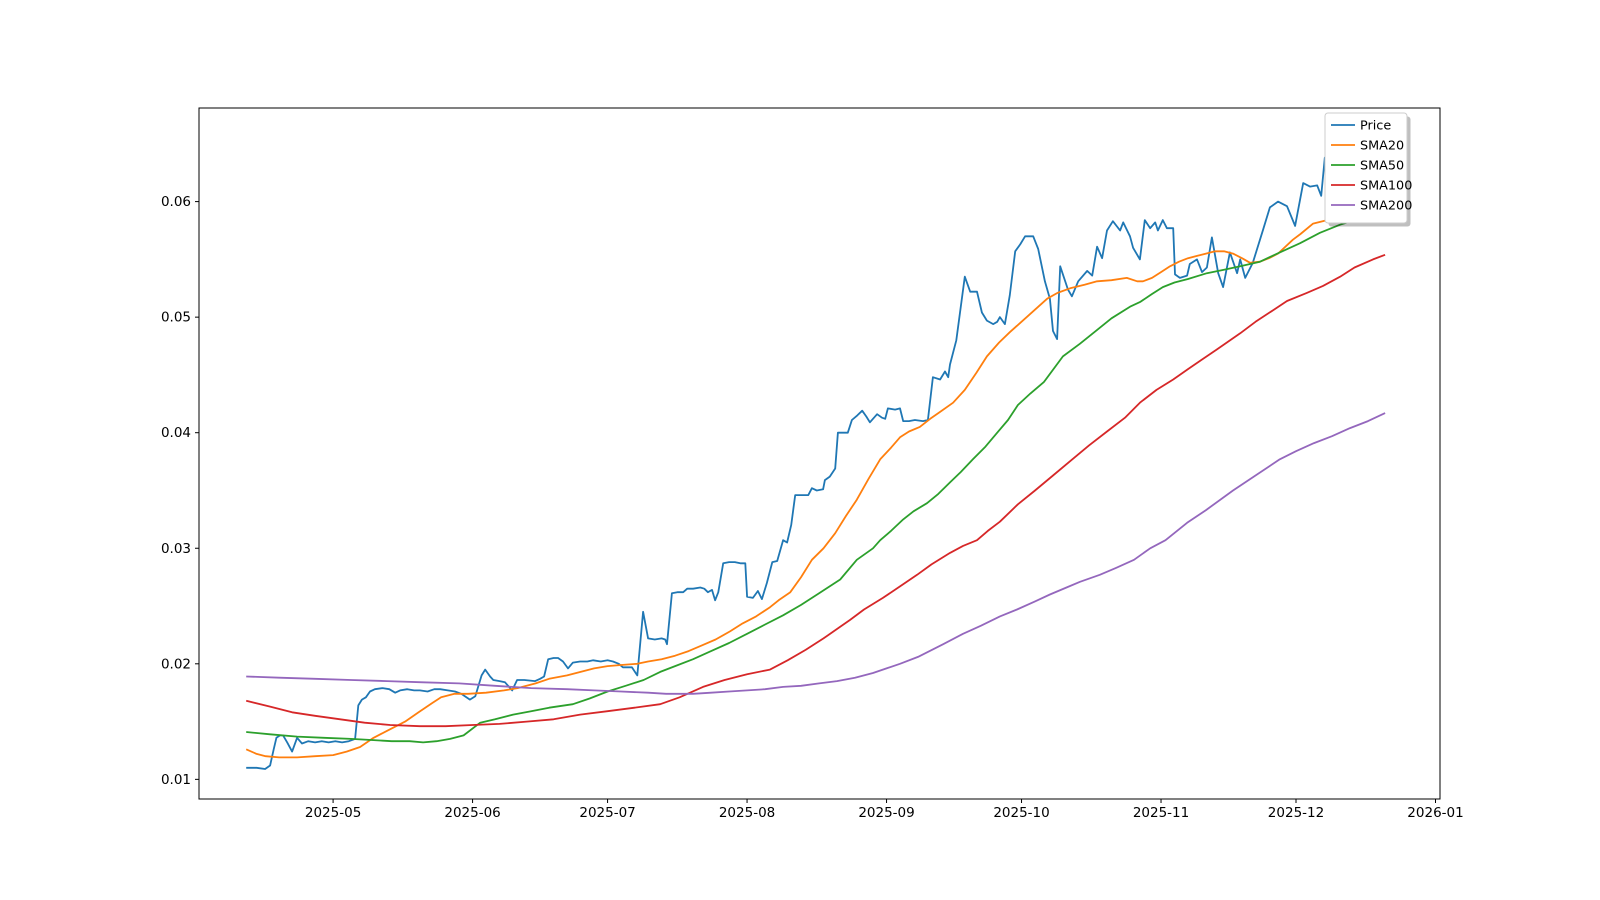 The height and width of the screenshot is (900, 1600). I want to click on legend-label: SMA20, so click(1382, 145).